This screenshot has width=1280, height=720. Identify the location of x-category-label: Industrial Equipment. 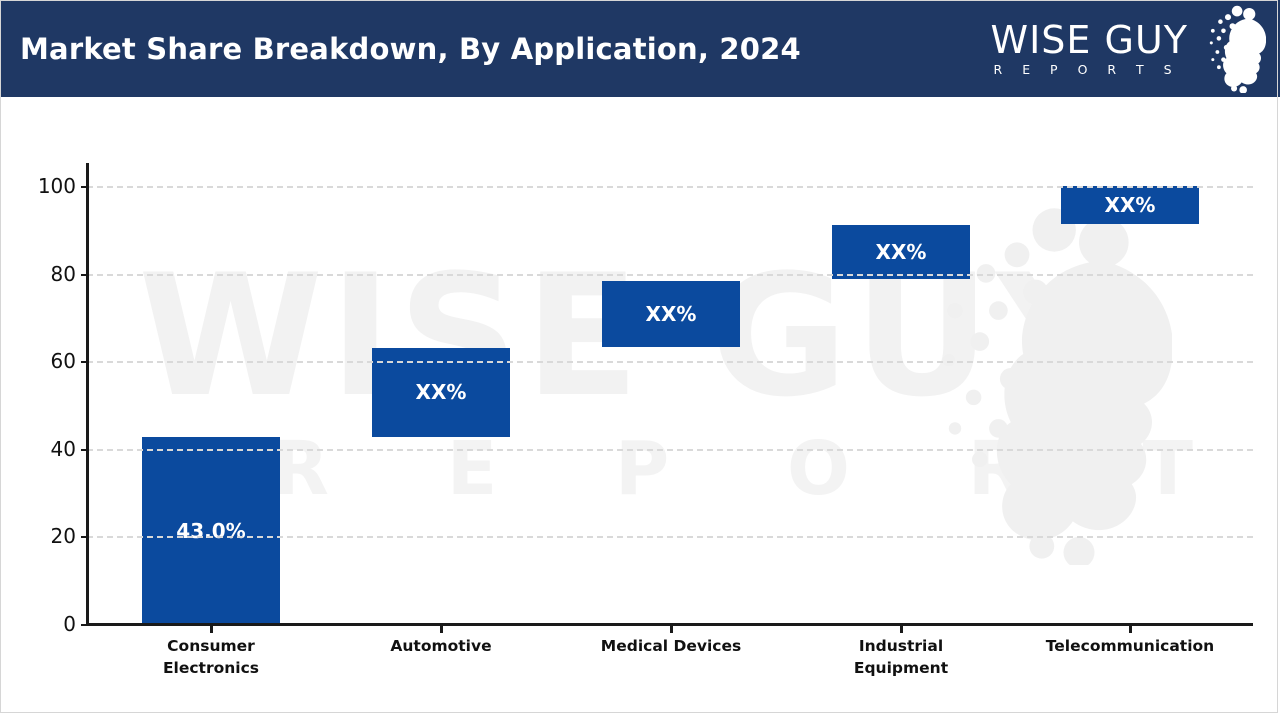
(901, 657).